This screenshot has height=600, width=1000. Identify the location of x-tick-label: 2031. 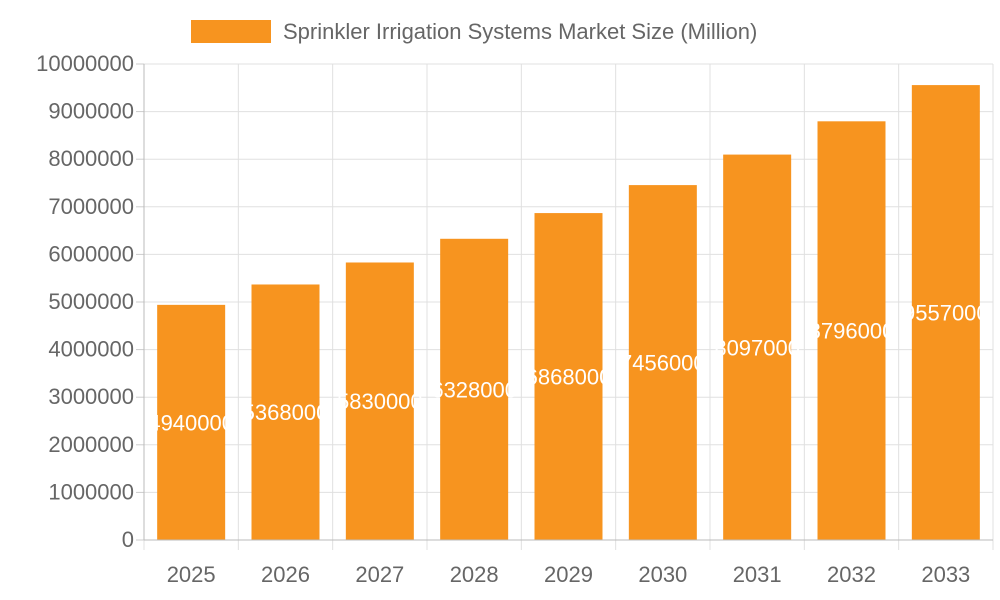
(757, 574).